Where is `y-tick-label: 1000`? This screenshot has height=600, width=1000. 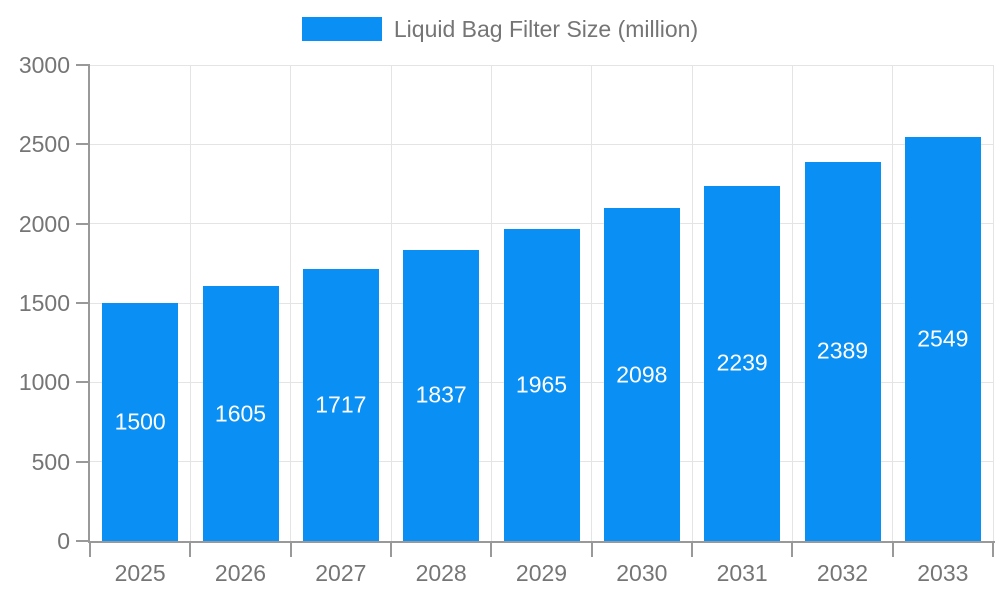 y-tick-label: 1000 is located at coordinates (44, 382).